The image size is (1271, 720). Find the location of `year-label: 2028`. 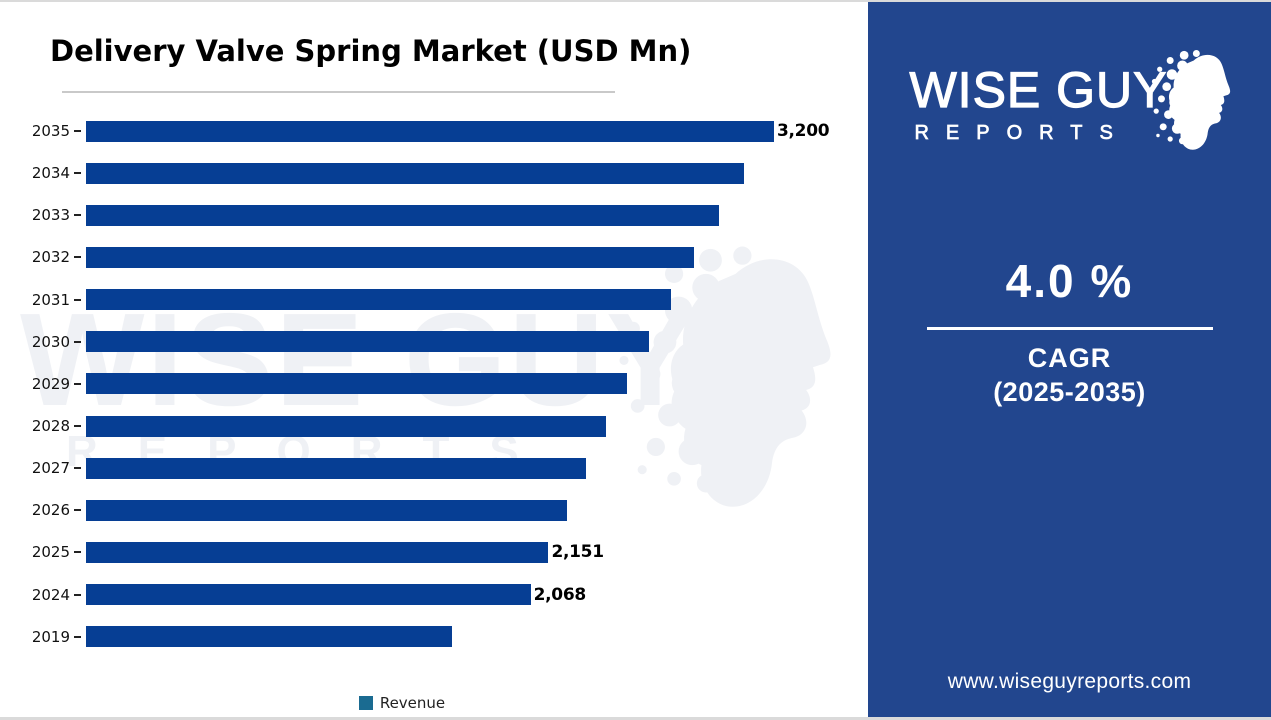

year-label: 2028 is located at coordinates (50, 426).